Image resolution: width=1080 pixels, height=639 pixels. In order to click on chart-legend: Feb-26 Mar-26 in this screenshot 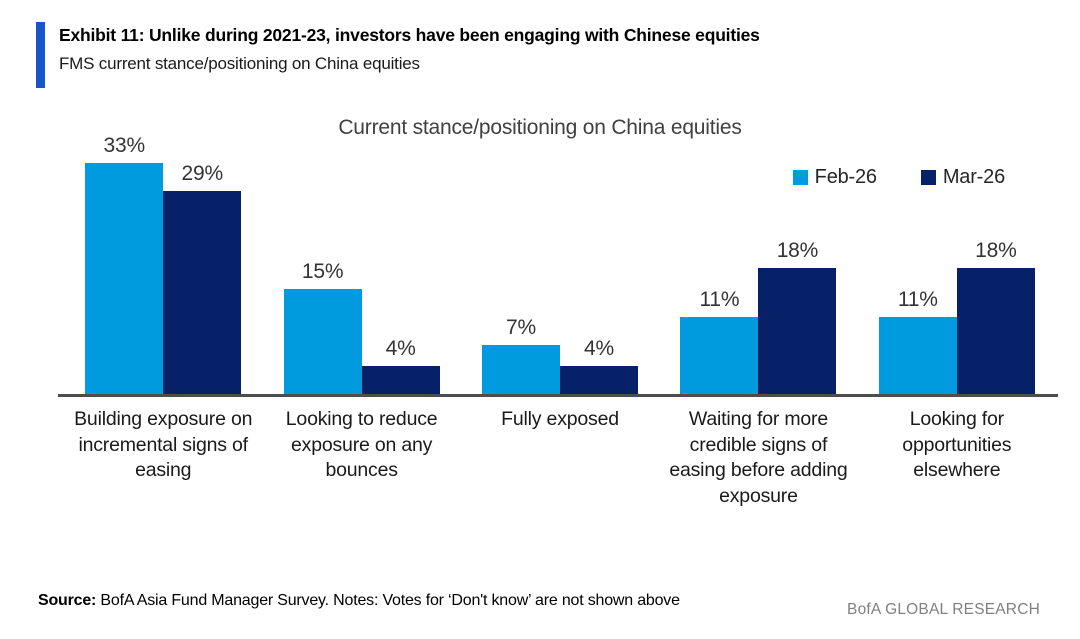, I will do `click(898, 177)`.